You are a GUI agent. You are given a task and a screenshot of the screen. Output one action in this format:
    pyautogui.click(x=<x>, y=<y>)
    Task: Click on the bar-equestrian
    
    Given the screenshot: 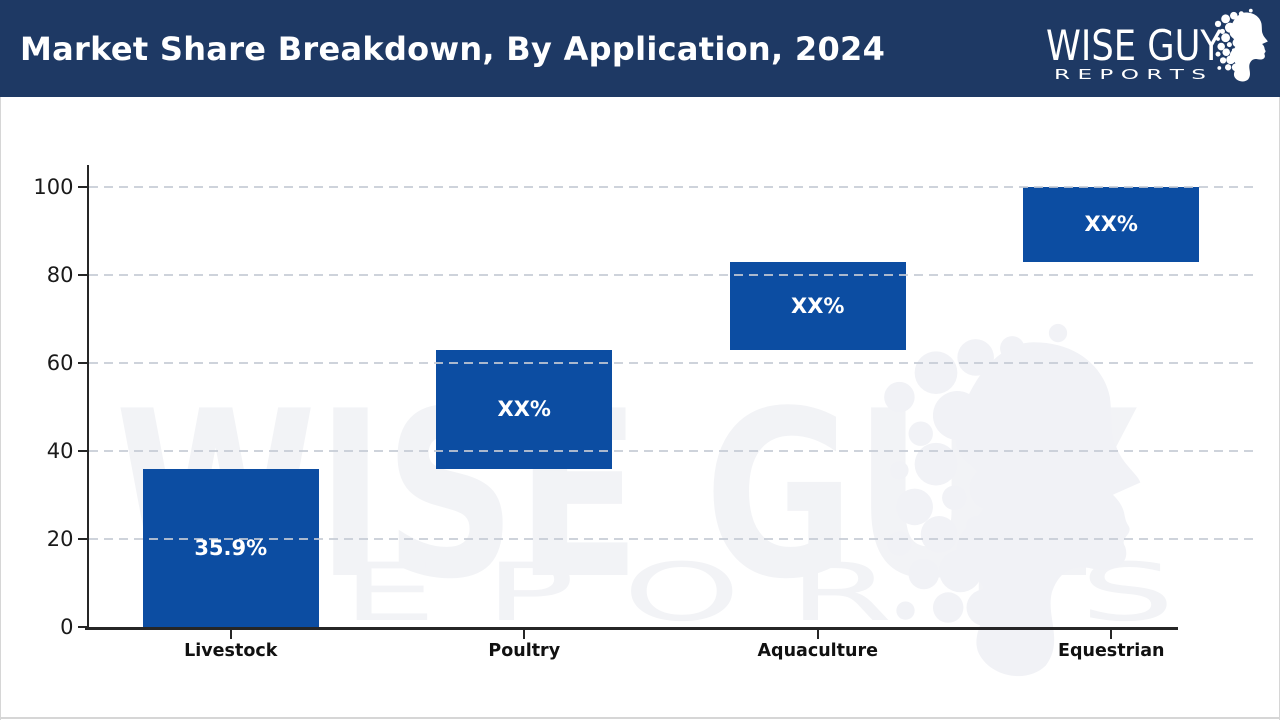 What is the action you would take?
    pyautogui.click(x=1111, y=224)
    